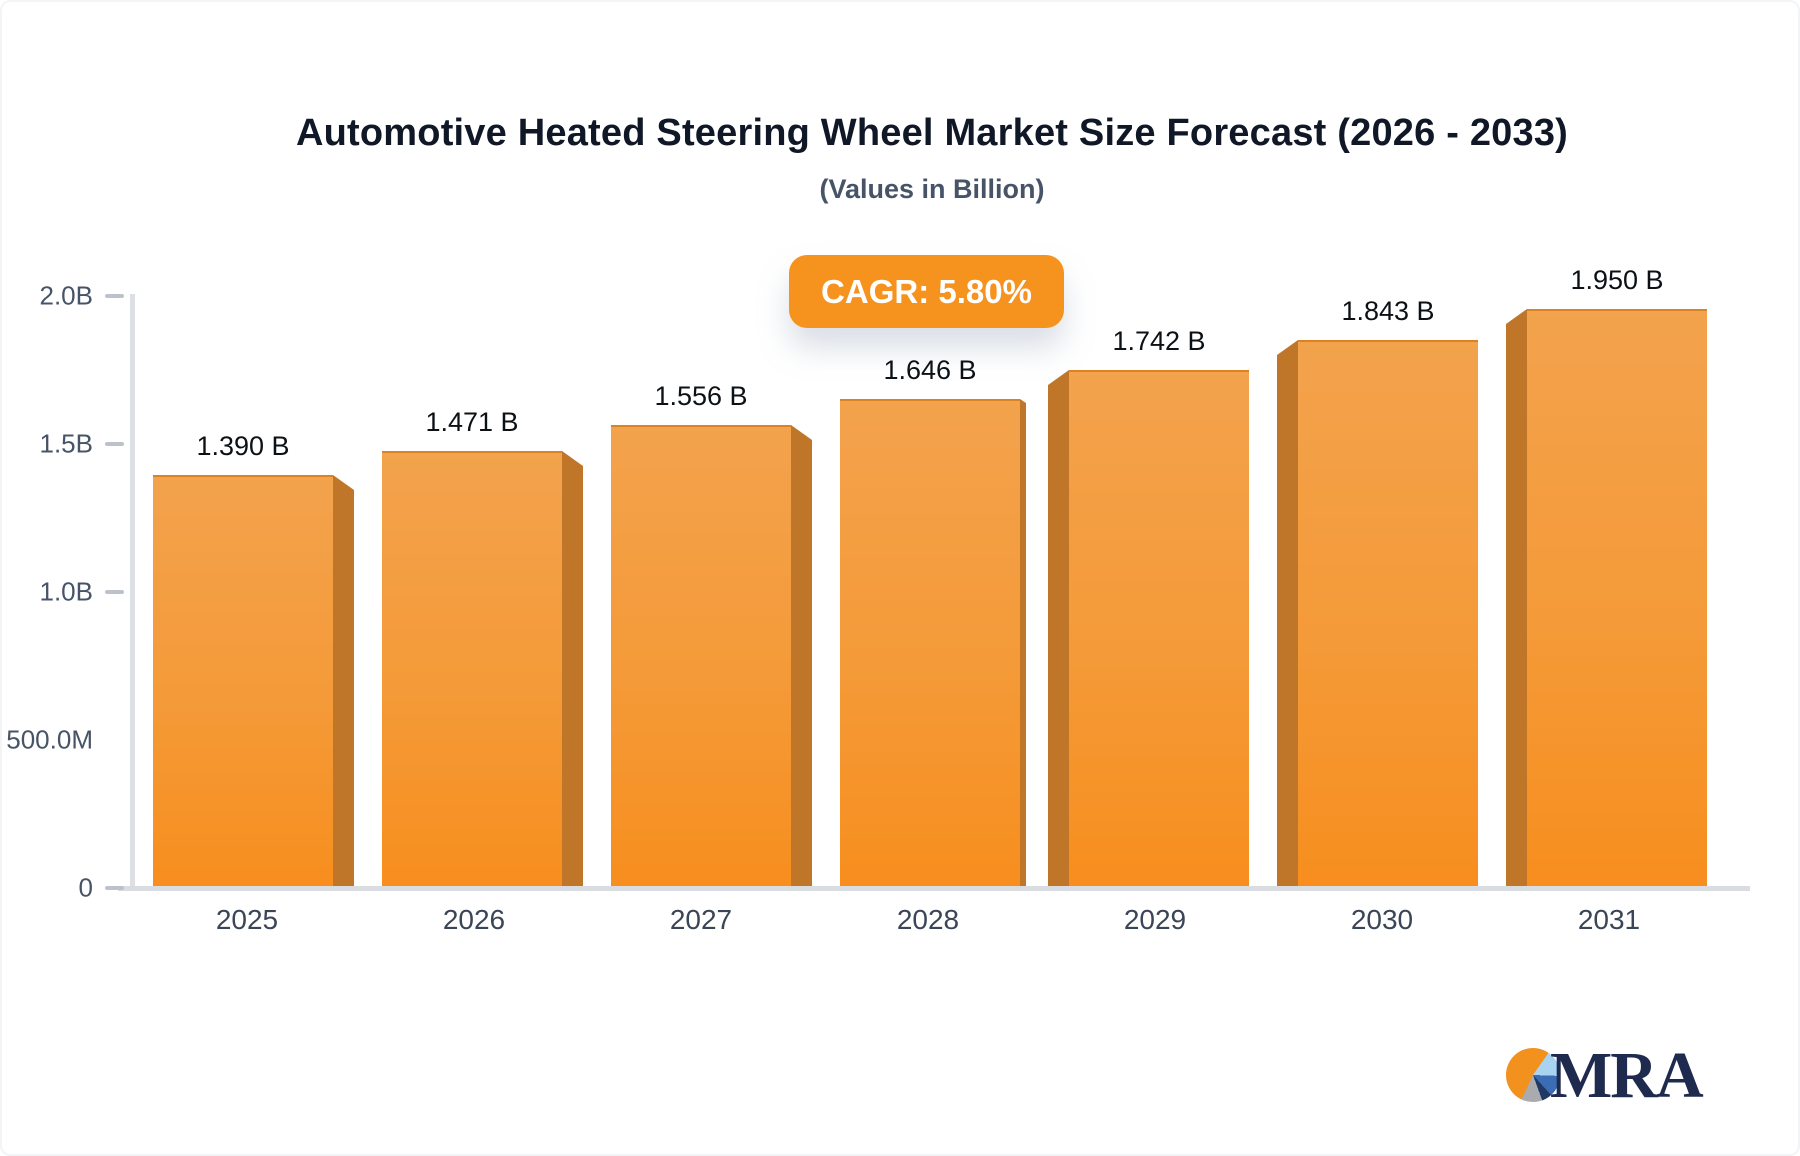 This screenshot has height=1156, width=1800. What do you see at coordinates (1159, 341) in the screenshot?
I see `bar-value-label: 1.742 B` at bounding box center [1159, 341].